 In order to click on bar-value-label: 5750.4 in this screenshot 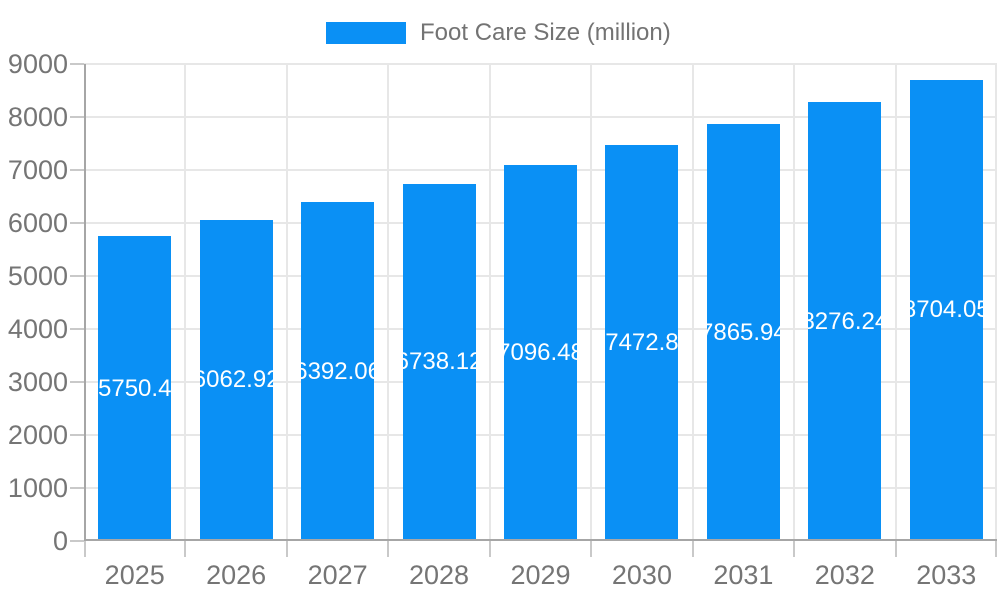, I will do `click(135, 388)`.